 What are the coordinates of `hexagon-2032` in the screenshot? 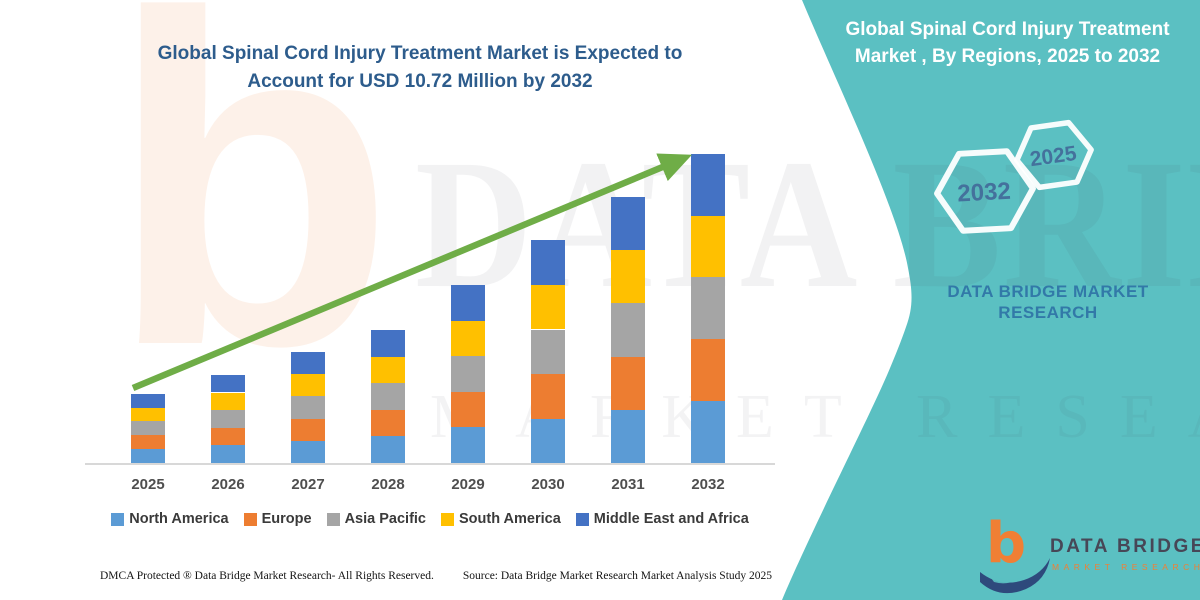 It's located at (985, 191).